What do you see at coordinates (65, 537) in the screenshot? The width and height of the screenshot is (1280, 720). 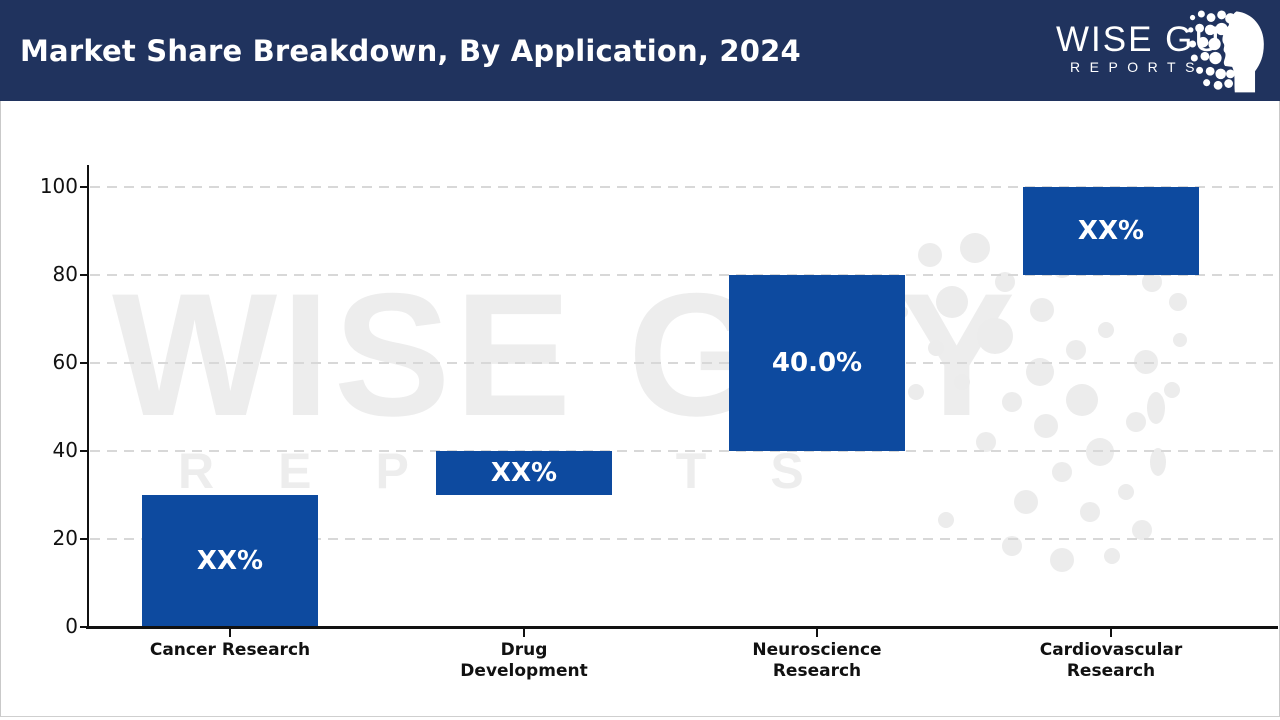 I see `y-tick-label: 20` at bounding box center [65, 537].